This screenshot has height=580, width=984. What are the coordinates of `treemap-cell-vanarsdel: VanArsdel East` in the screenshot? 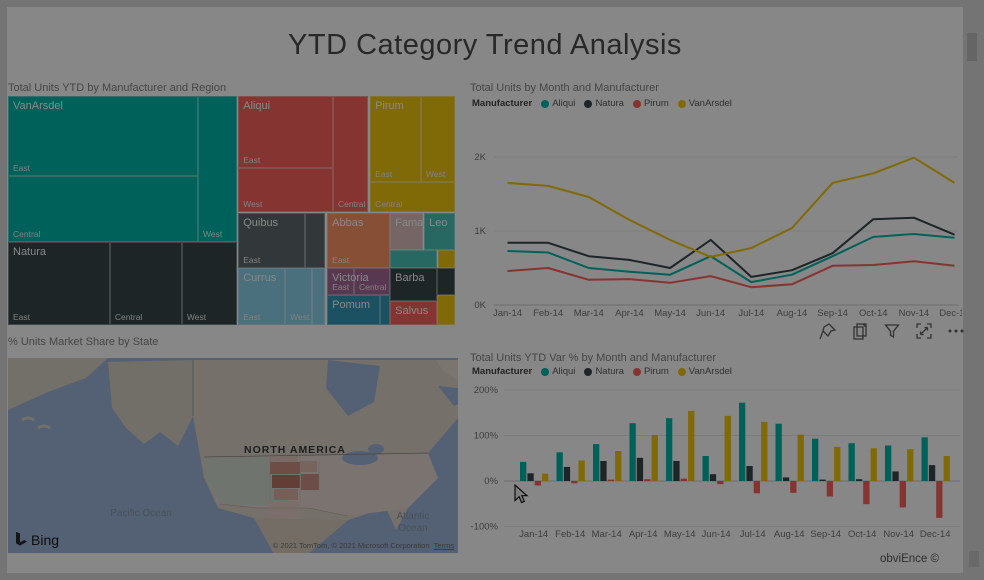 It's located at (103, 136).